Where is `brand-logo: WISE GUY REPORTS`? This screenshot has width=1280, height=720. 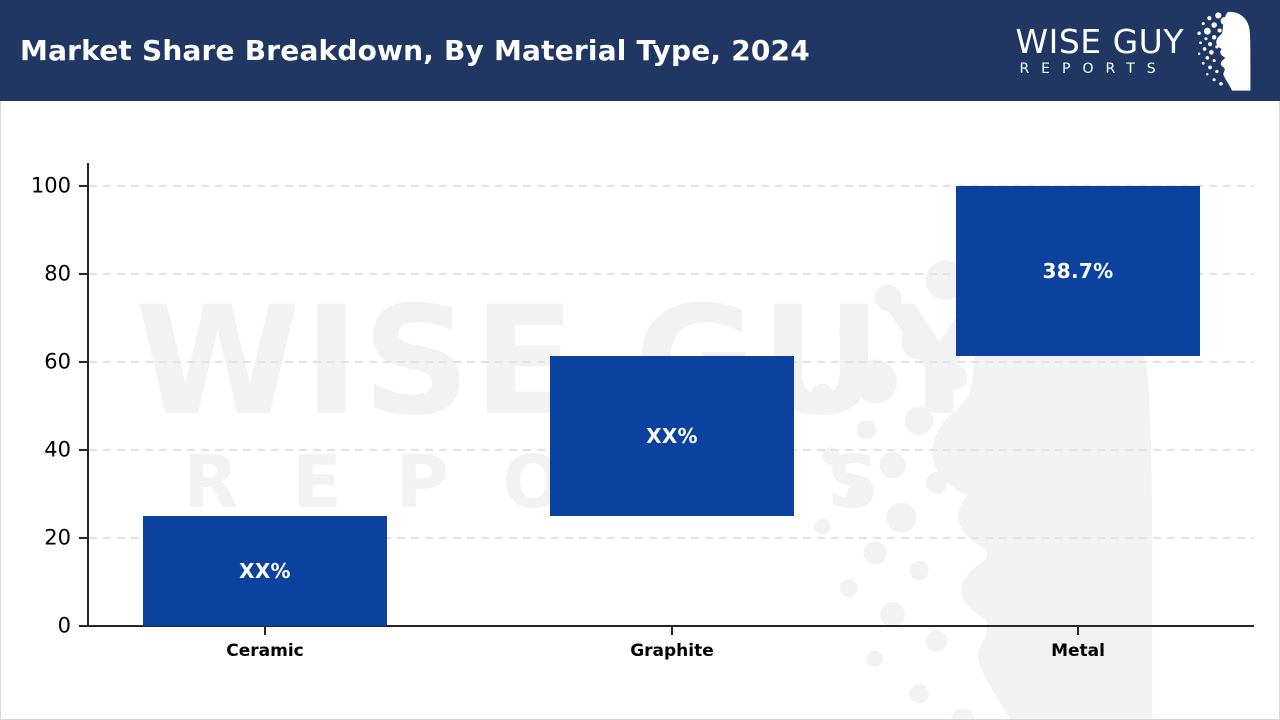 brand-logo: WISE GUY REPORTS is located at coordinates (1135, 51).